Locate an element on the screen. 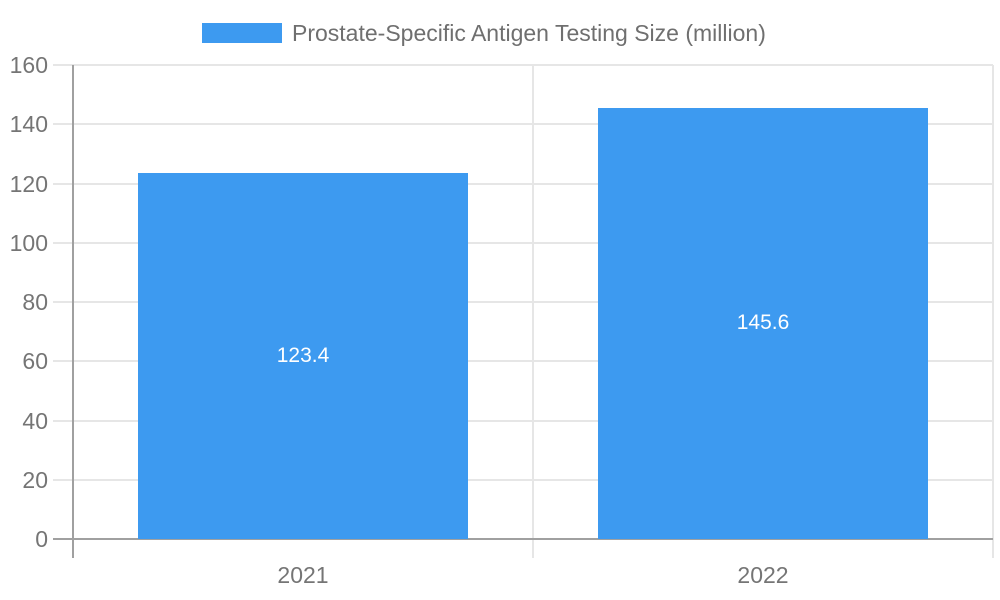 The height and width of the screenshot is (600, 1000). legend-swatch is located at coordinates (242, 33).